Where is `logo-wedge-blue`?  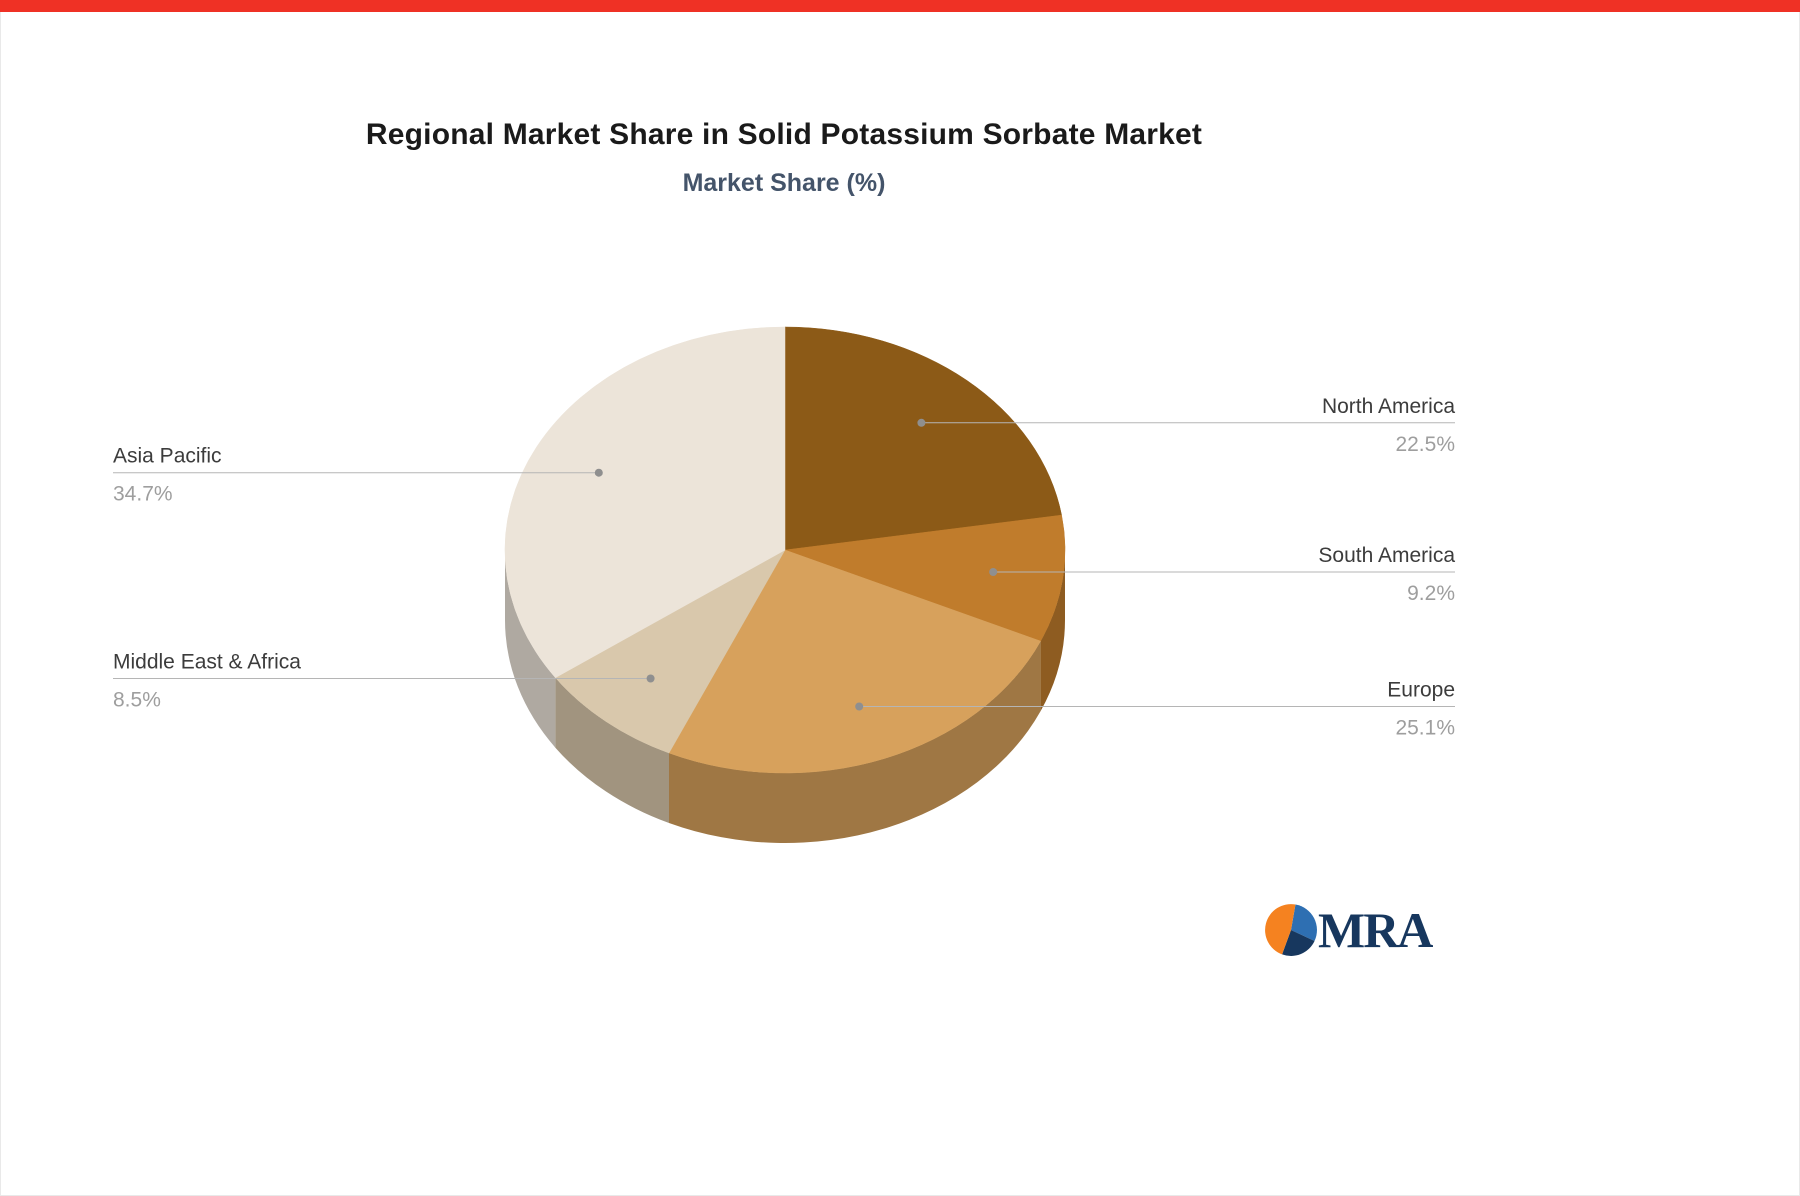
logo-wedge-blue is located at coordinates (1304, 922).